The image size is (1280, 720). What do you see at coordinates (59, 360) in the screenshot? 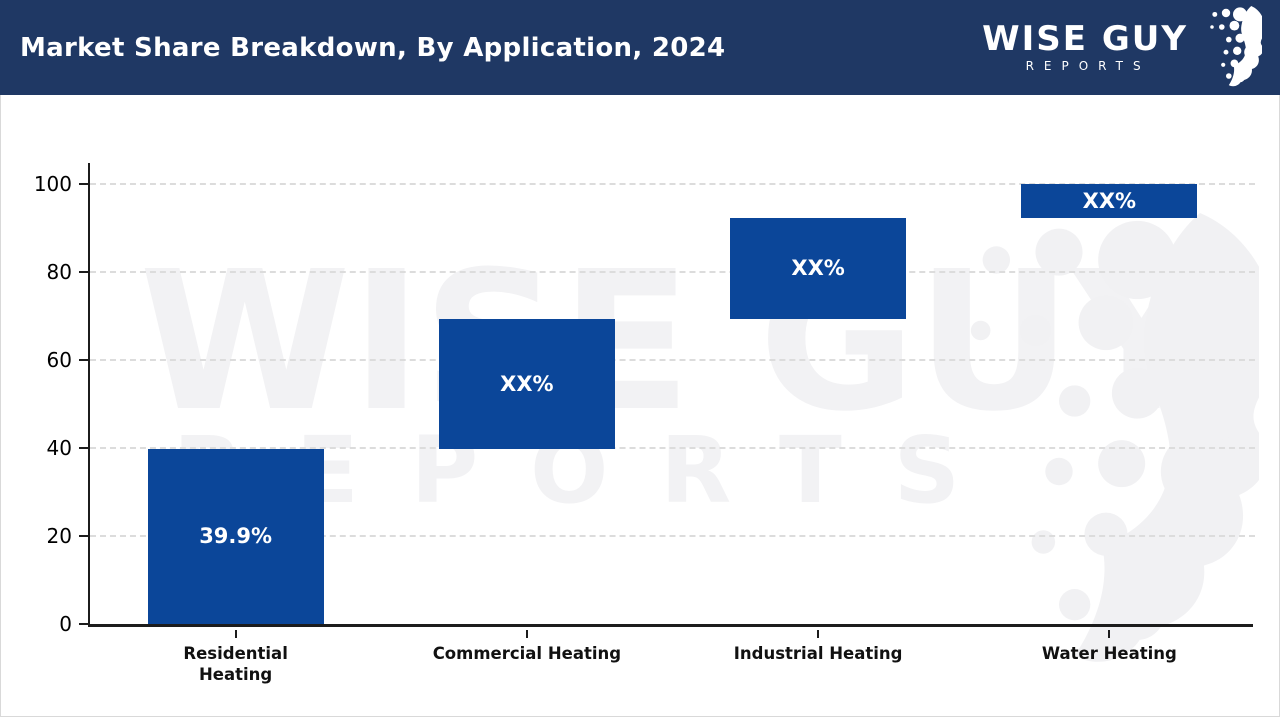
I see `y-axis-tick-label: 60` at bounding box center [59, 360].